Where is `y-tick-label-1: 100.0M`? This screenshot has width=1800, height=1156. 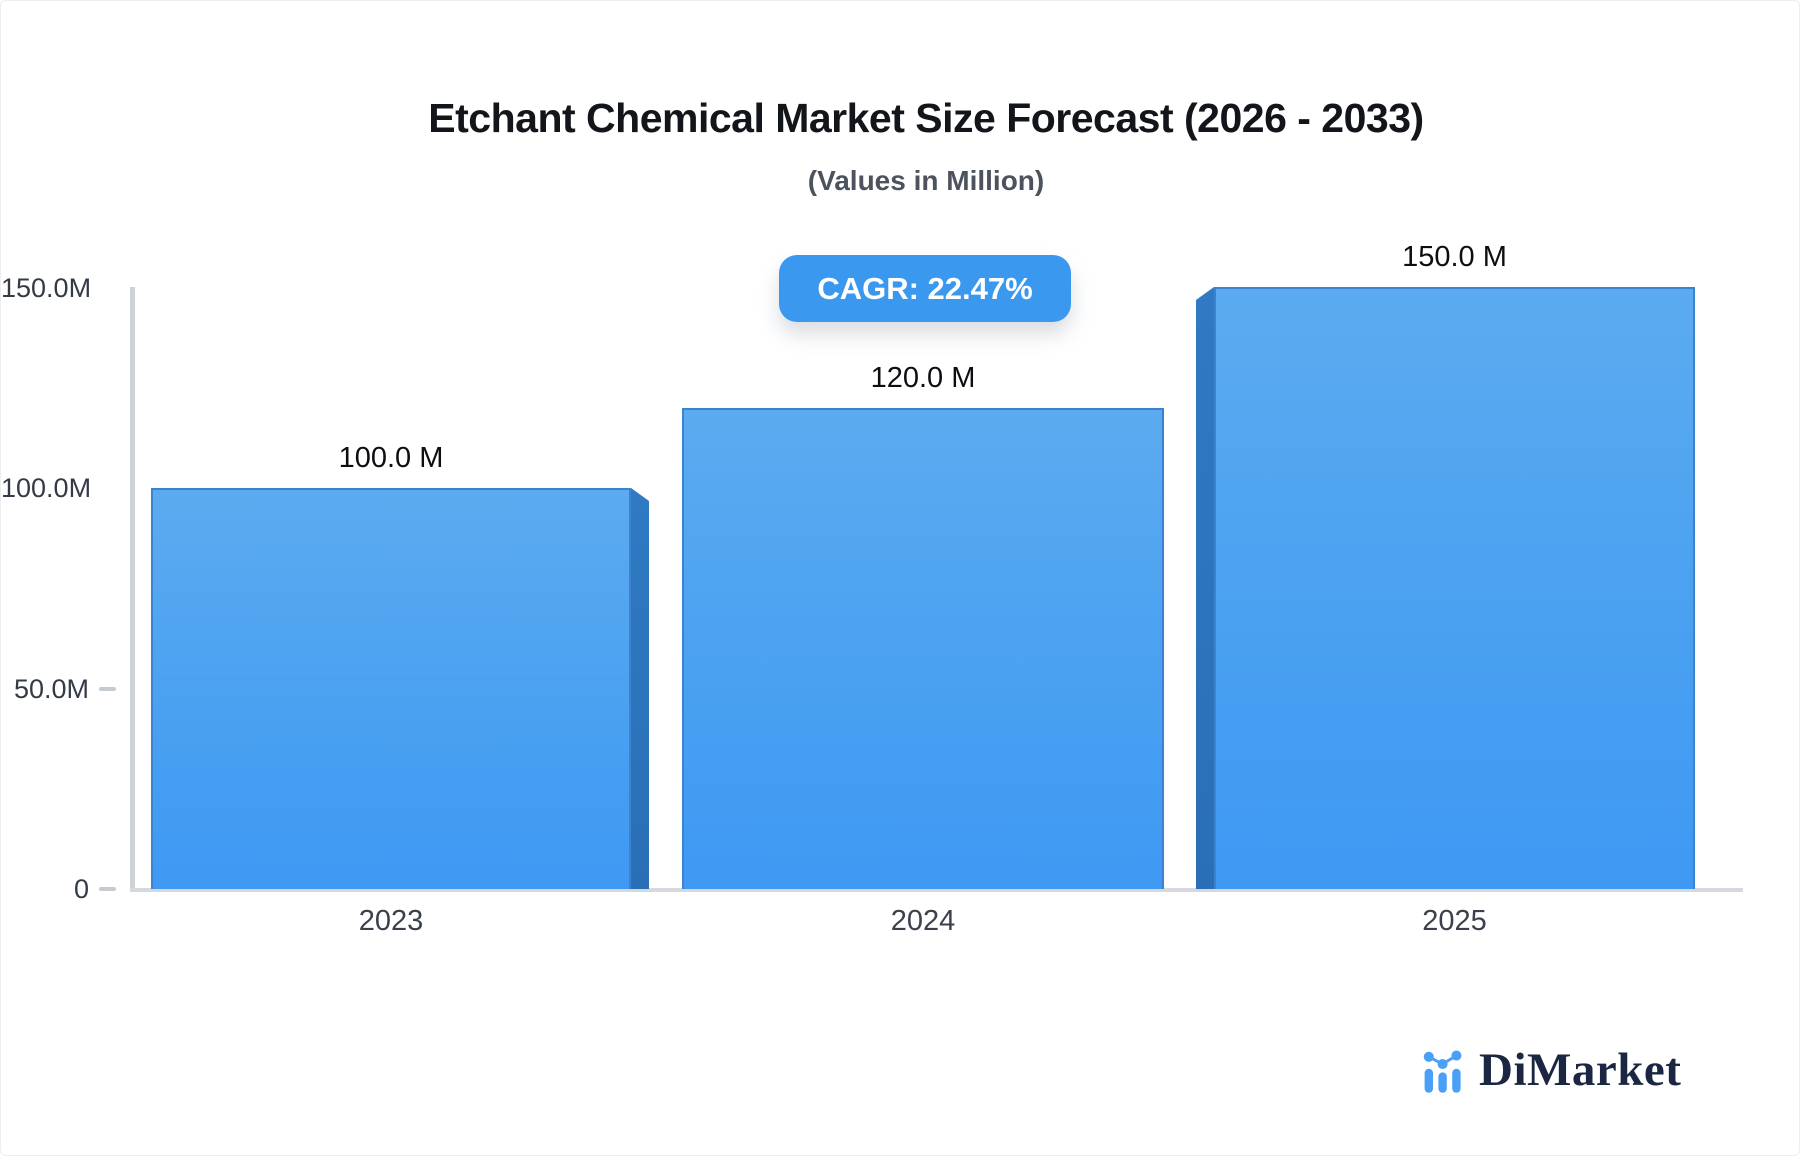
y-tick-label-1: 100.0M is located at coordinates (46, 488).